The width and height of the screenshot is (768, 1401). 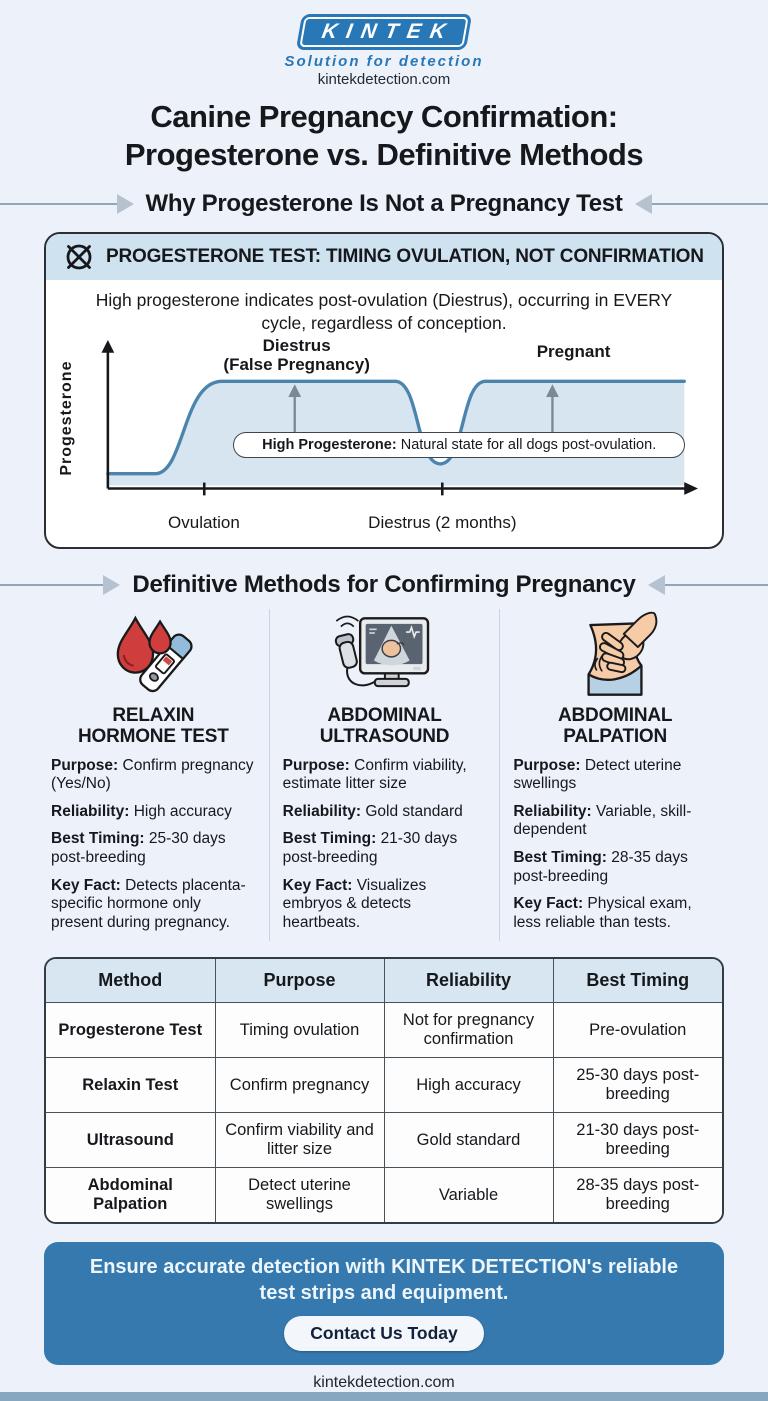 What do you see at coordinates (153, 716) in the screenshot?
I see `method-name-line1: RELAXIN` at bounding box center [153, 716].